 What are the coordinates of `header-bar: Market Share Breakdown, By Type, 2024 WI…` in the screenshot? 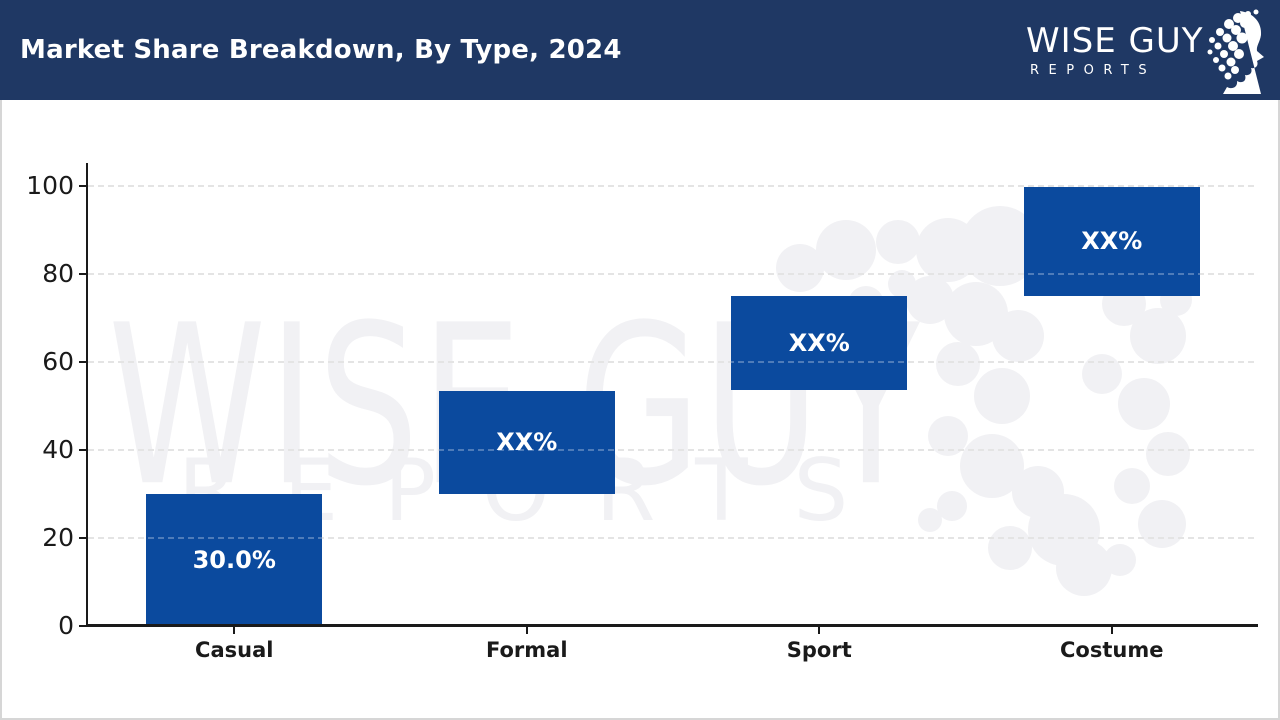 It's located at (640, 50).